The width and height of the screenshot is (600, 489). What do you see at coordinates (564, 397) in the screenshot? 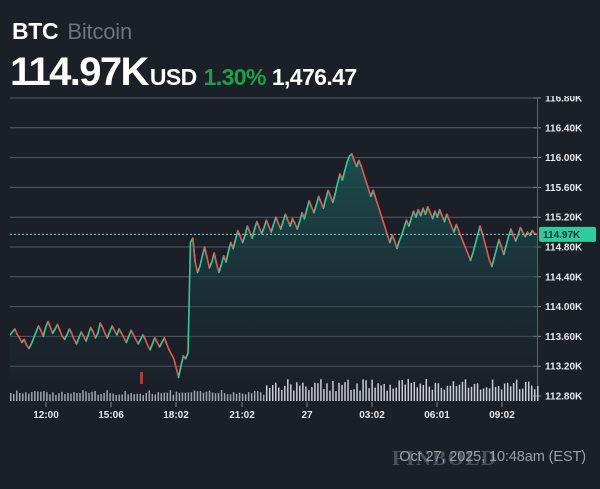
I see `y-axis-label: 112.80K` at bounding box center [564, 397].